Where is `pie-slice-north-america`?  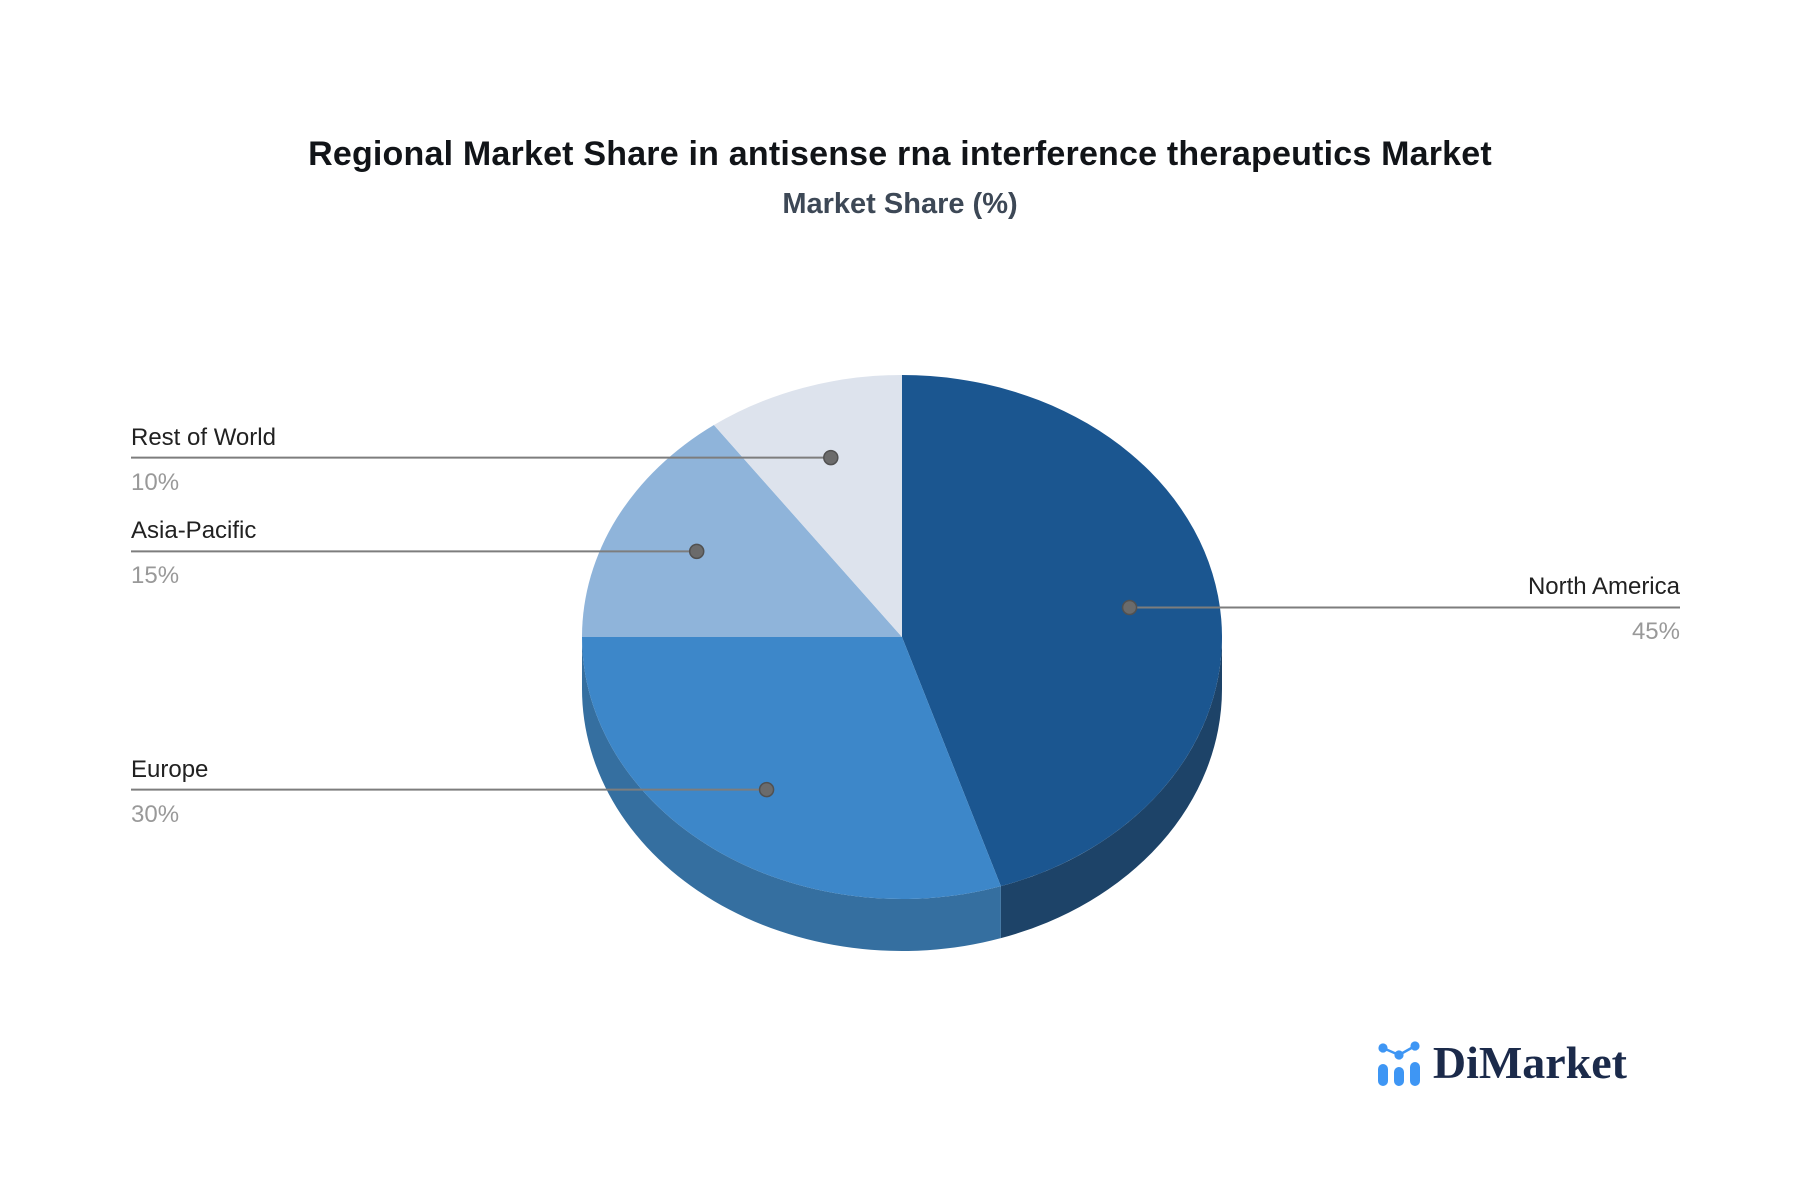 pie-slice-north-america is located at coordinates (1062, 631).